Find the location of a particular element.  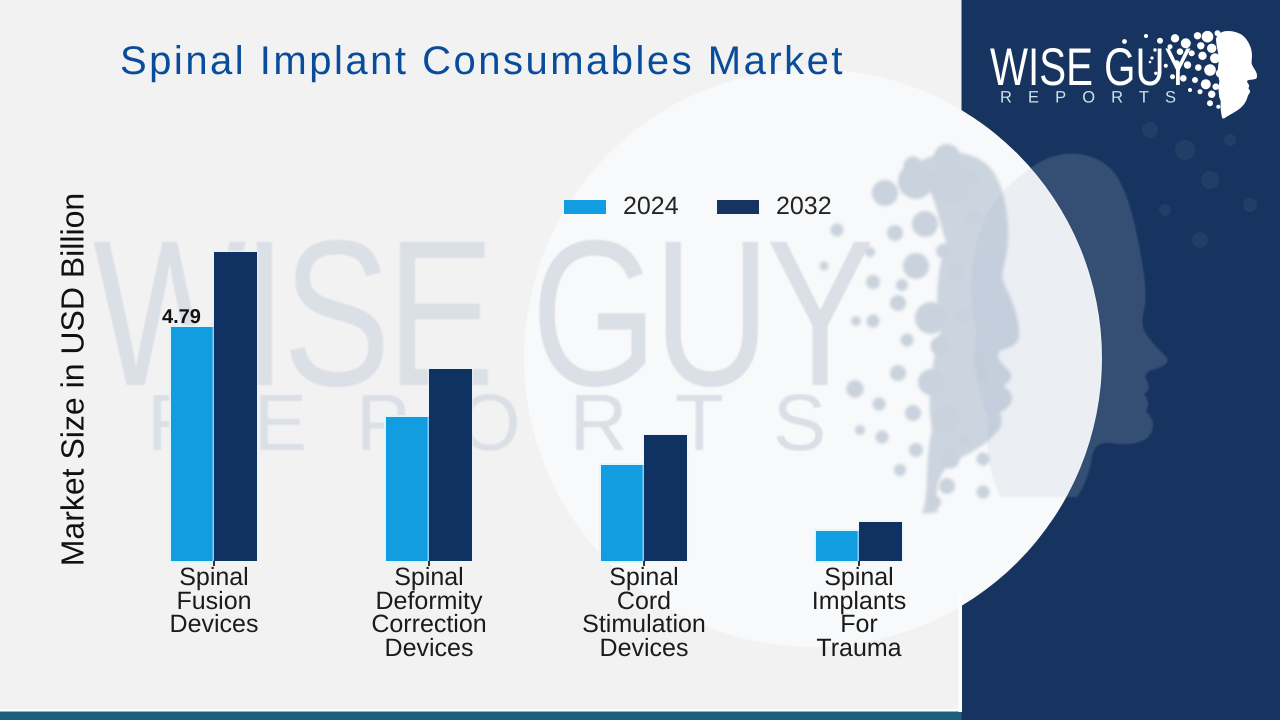

svg-text: WISE GUY is located at coordinates (1090, 67).